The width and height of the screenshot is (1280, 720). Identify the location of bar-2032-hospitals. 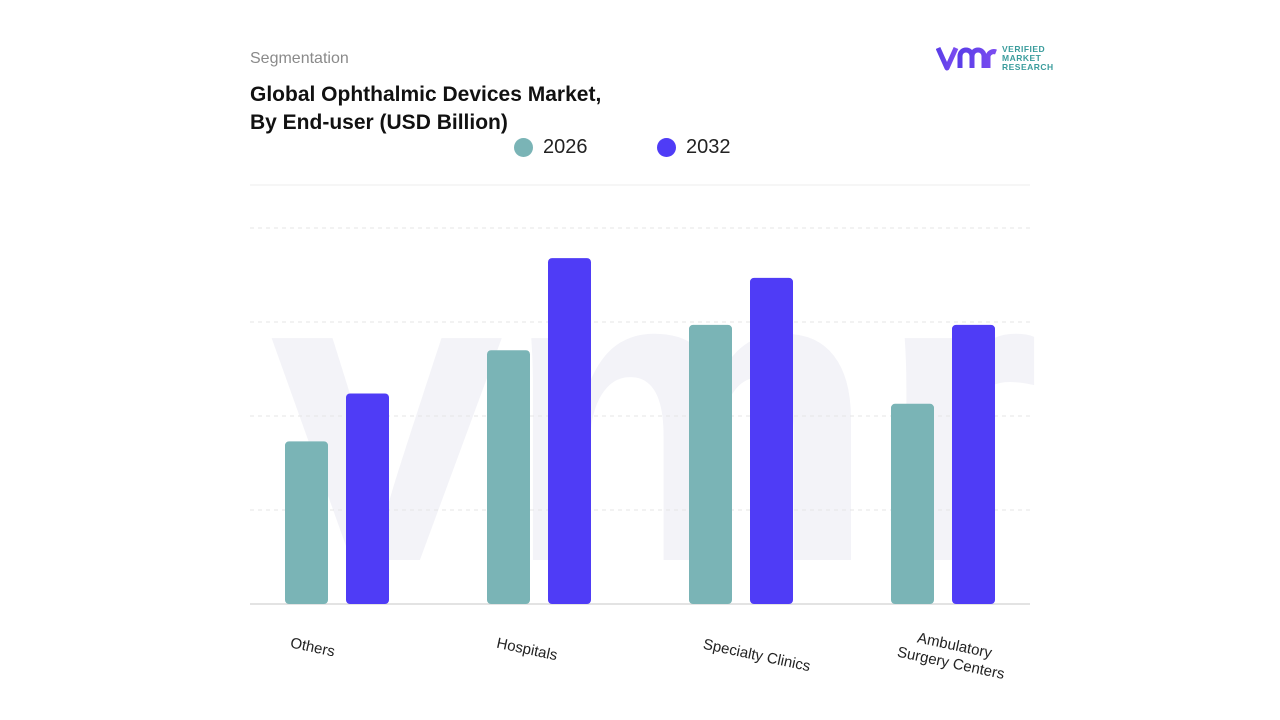
(569, 431).